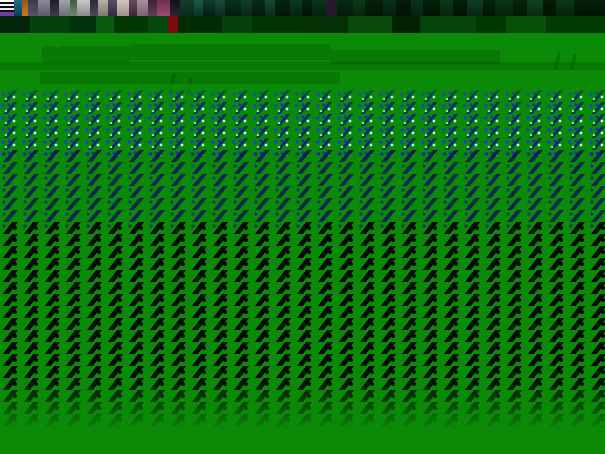 Image resolution: width=605 pixels, height=454 pixels. What do you see at coordinates (302, 123) in the screenshot?
I see `pattern-speckle-band` at bounding box center [302, 123].